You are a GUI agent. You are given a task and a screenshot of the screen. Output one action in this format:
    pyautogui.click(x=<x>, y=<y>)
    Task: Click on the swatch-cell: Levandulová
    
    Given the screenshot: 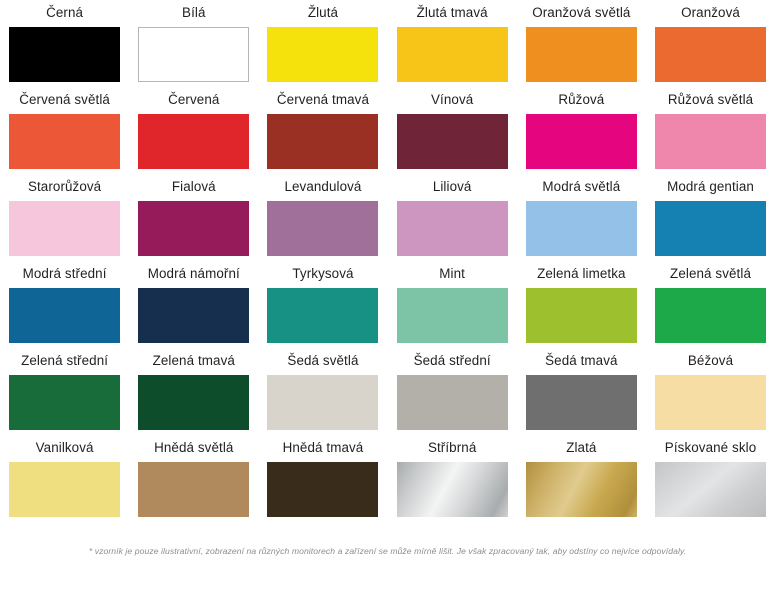 What is the action you would take?
    pyautogui.click(x=322, y=220)
    